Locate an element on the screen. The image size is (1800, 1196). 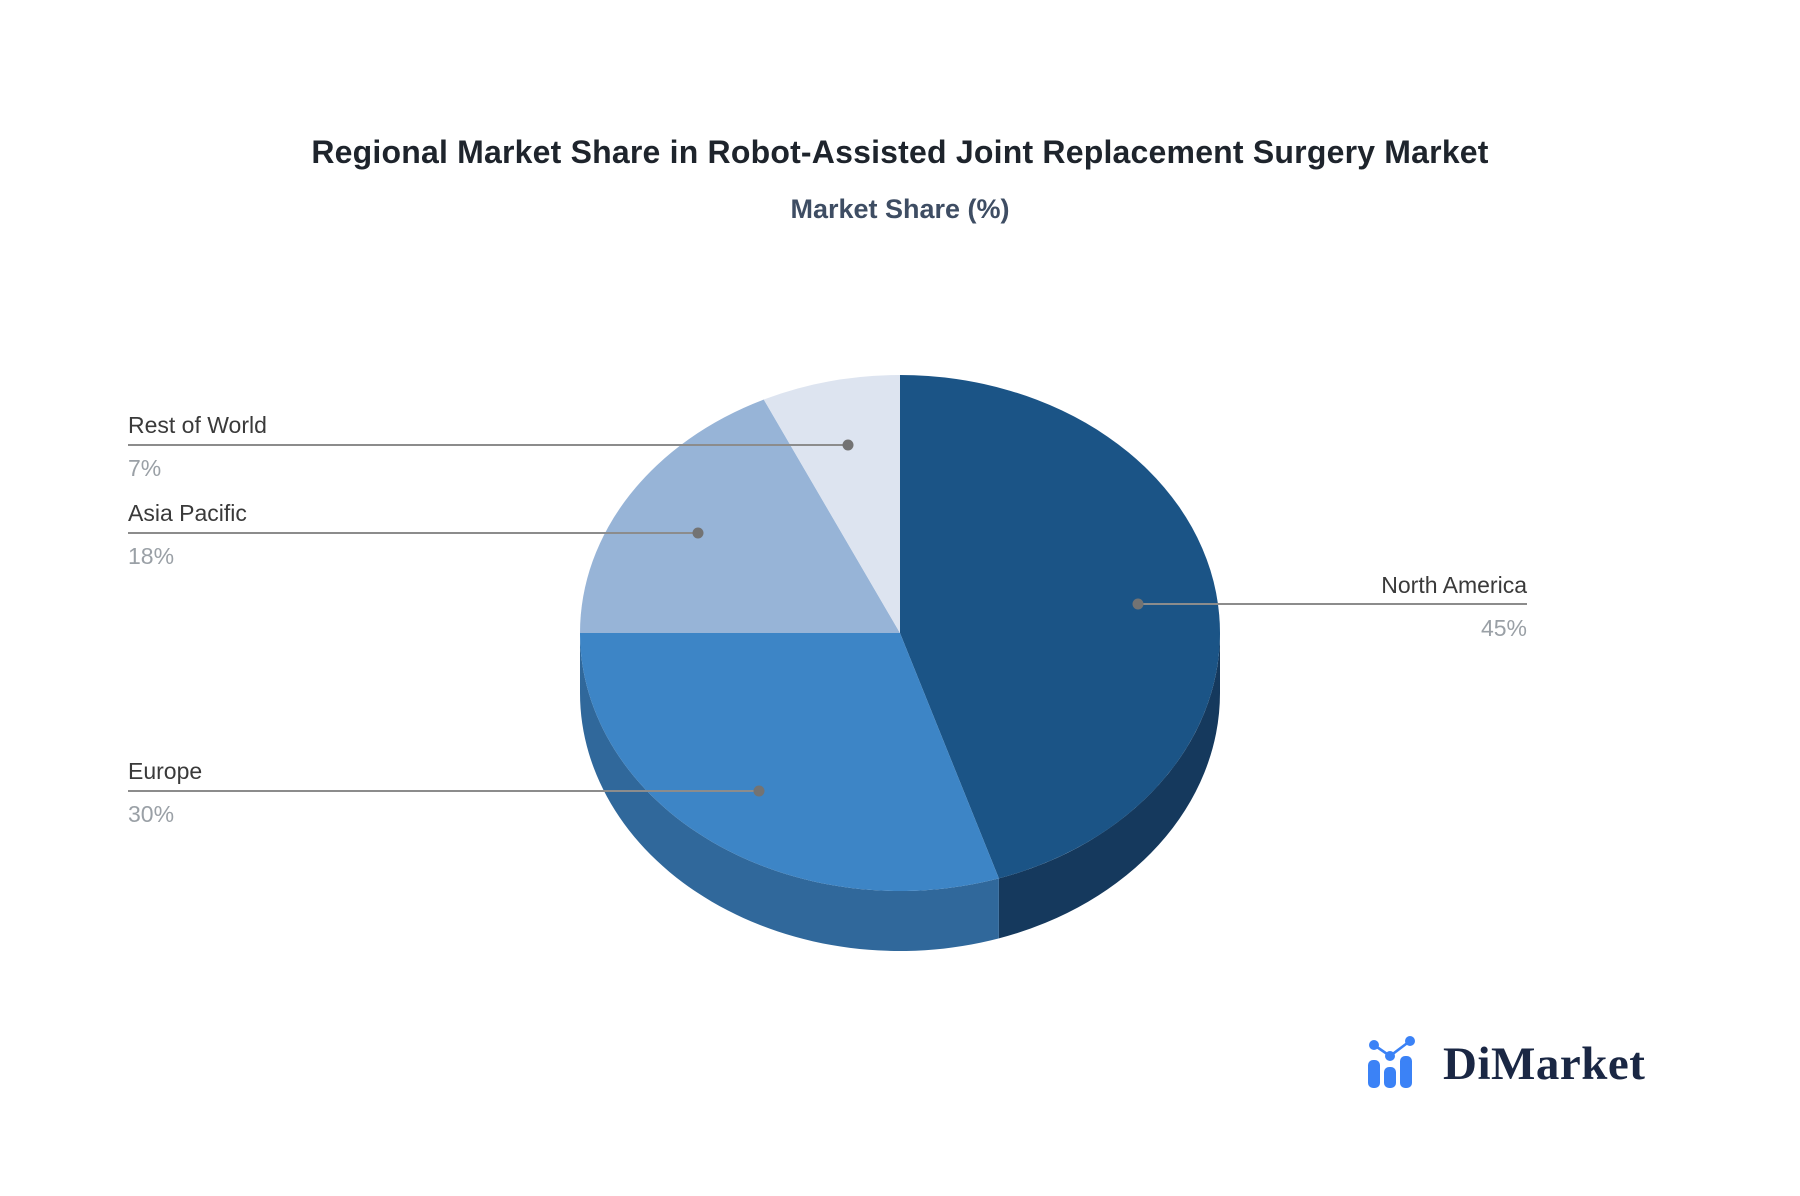
callout-dot-asia-pacific is located at coordinates (698, 533).